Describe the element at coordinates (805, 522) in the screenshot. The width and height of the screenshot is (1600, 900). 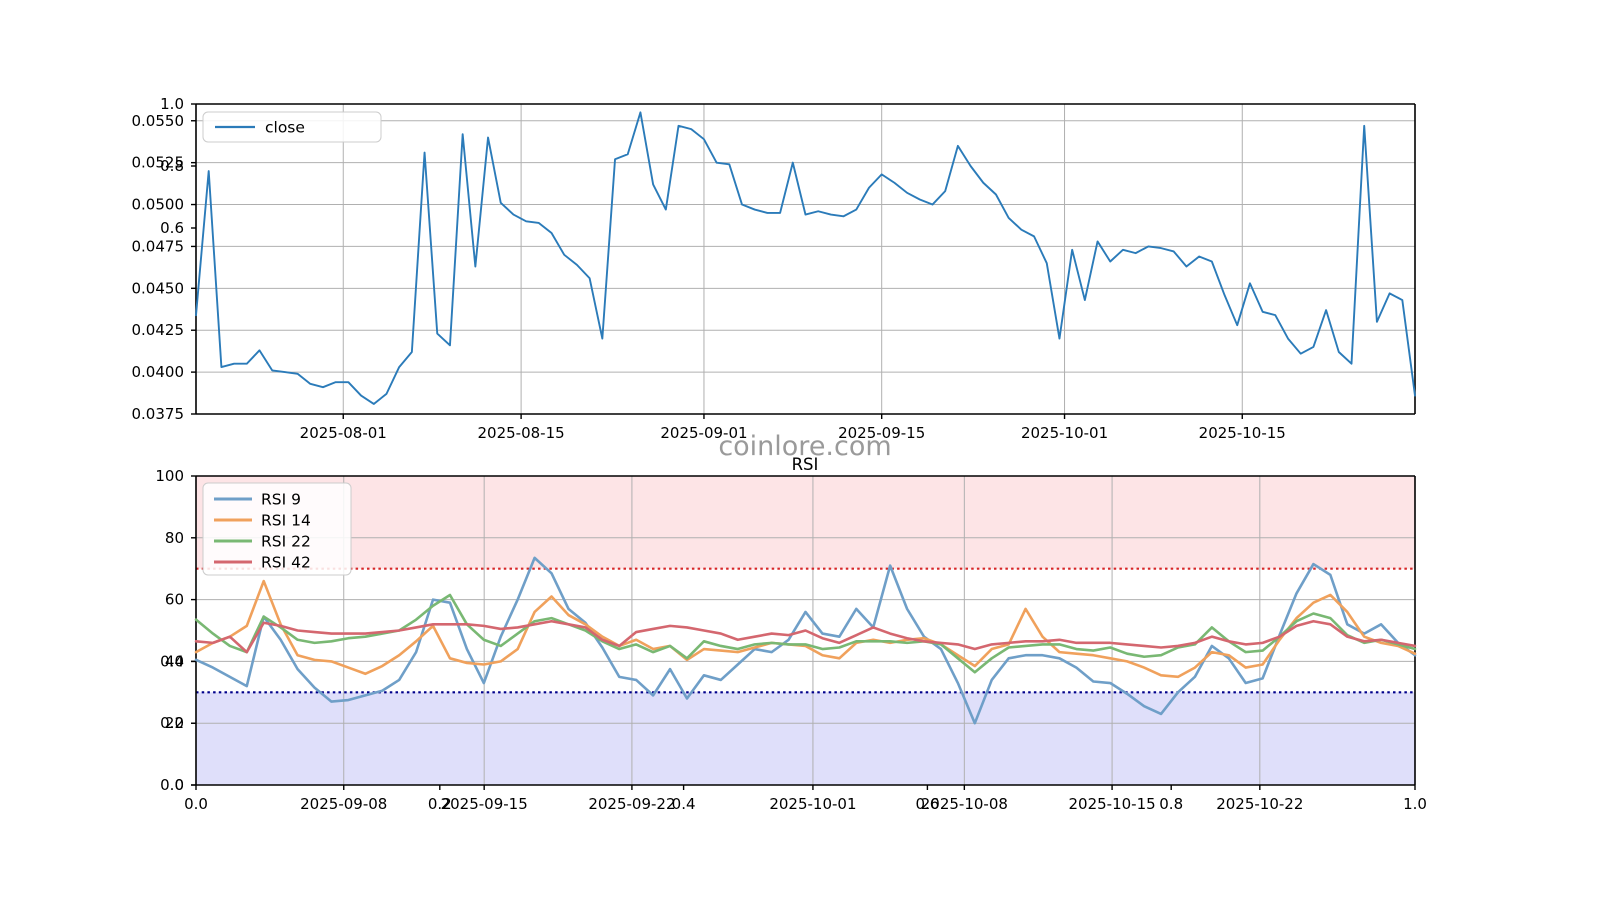
I see `overbought-band` at that location.